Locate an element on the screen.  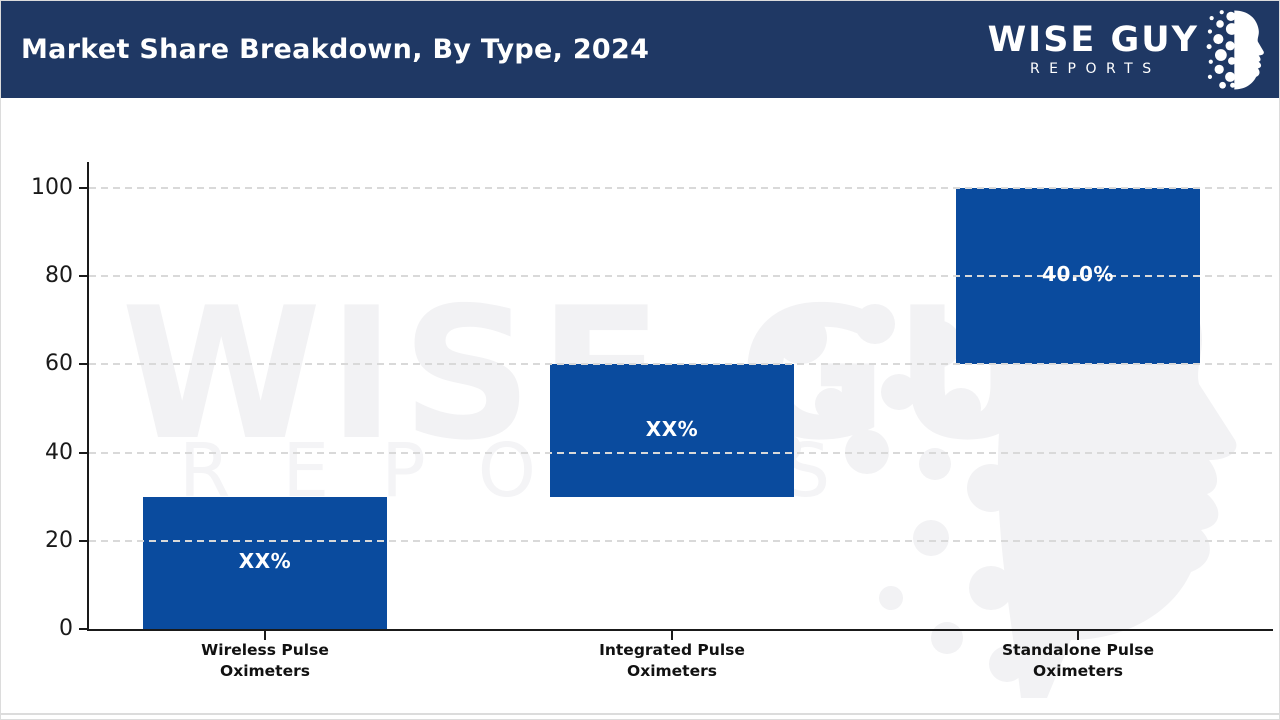
x-axis-line is located at coordinates (680, 630).